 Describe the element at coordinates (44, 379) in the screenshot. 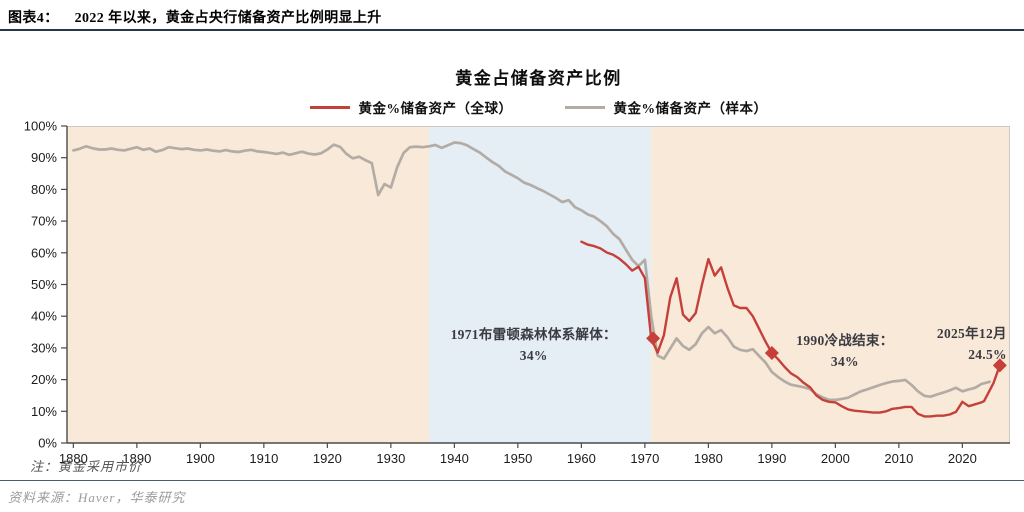

I see `y-tick-label: 20%` at that location.